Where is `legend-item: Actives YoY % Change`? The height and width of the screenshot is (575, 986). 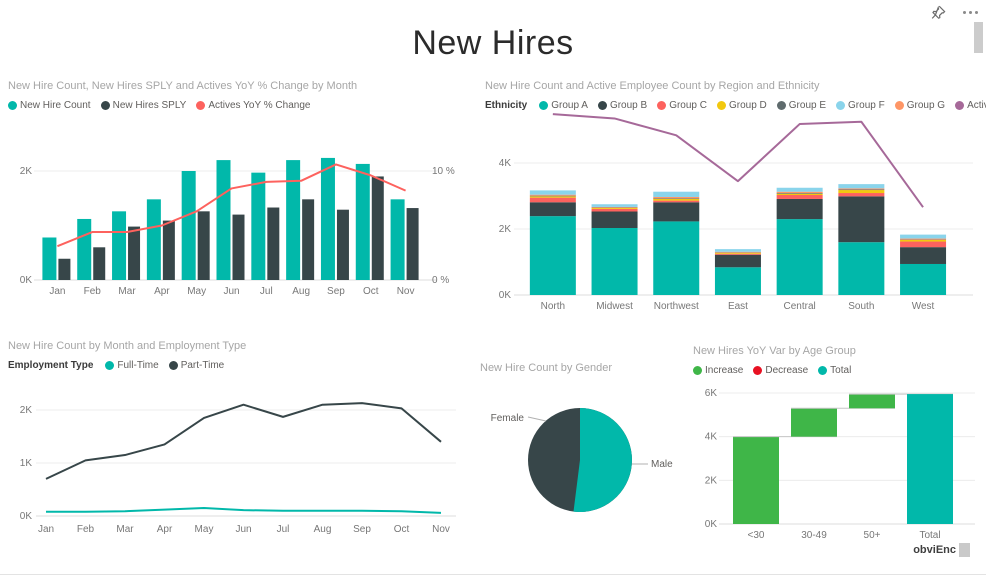
legend-item: Actives YoY % Change is located at coordinates (253, 105).